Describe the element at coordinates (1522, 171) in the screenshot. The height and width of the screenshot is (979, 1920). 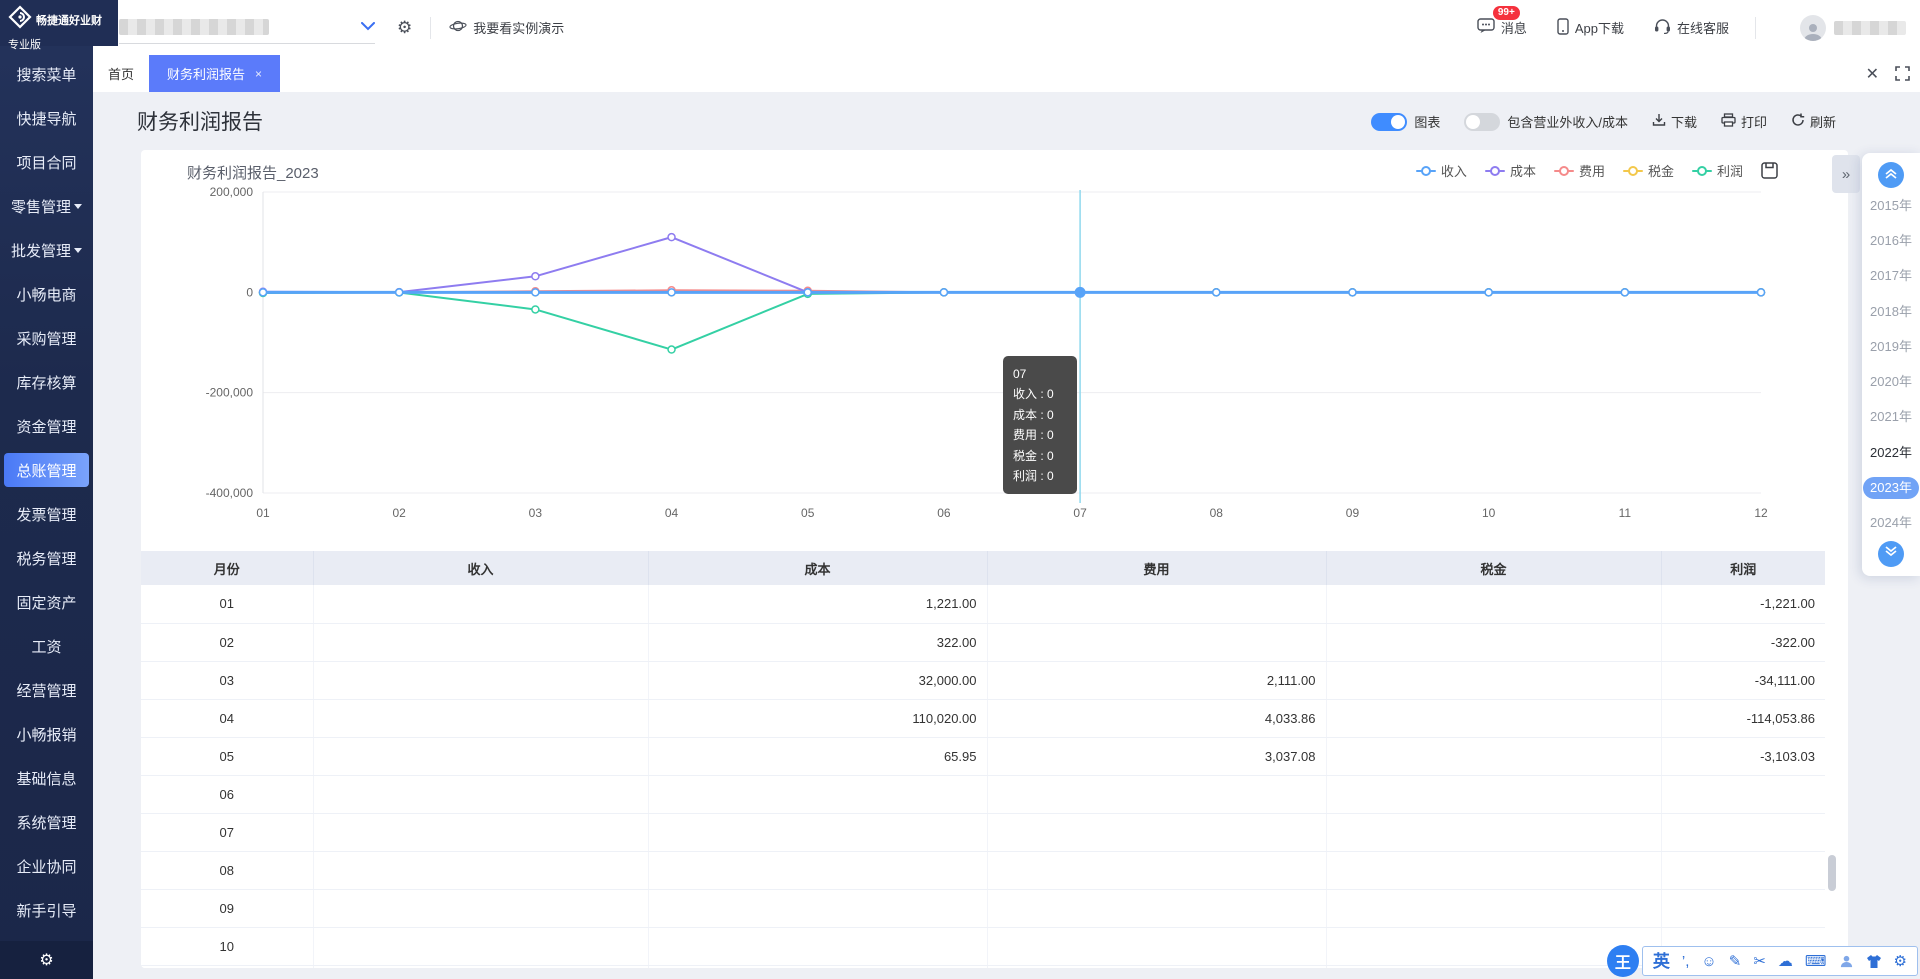
I see `legend-label: 成本` at that location.